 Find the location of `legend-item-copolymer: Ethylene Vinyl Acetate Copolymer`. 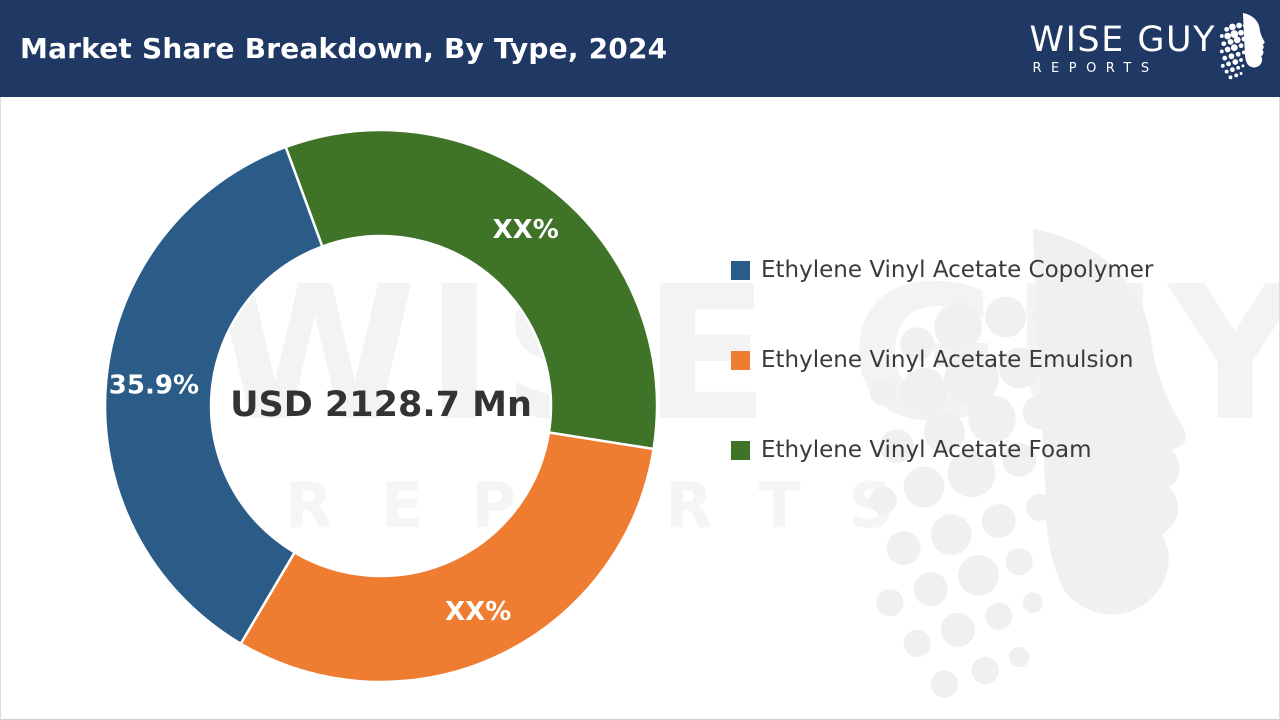

legend-item-copolymer: Ethylene Vinyl Acetate Copolymer is located at coordinates (942, 270).